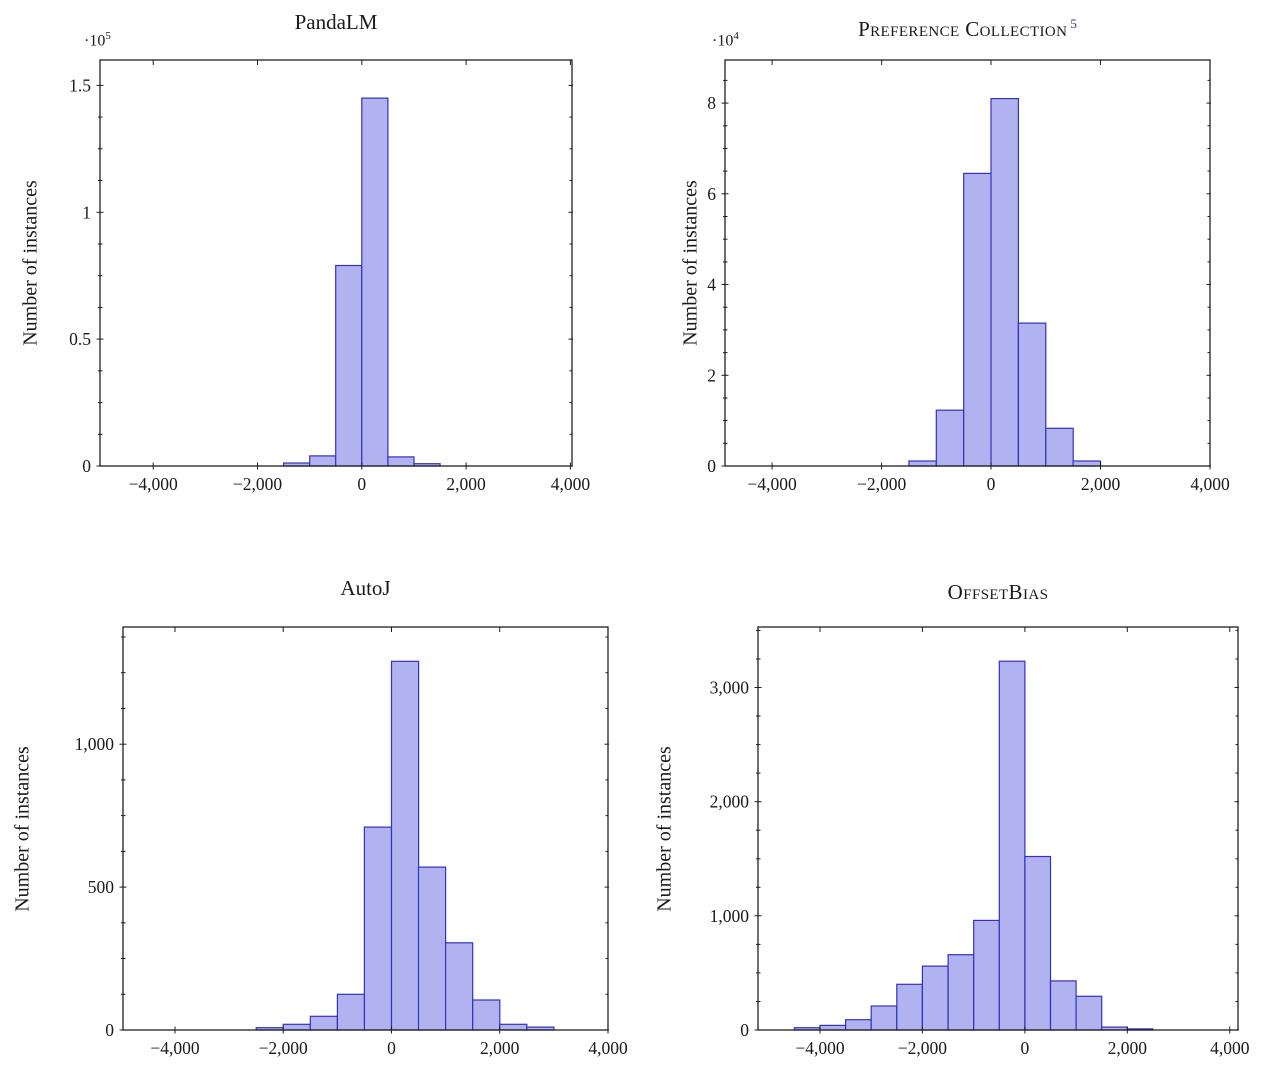 The height and width of the screenshot is (1076, 1272). Describe the element at coordinates (711, 194) in the screenshot. I see `y-tick-label: 6` at that location.